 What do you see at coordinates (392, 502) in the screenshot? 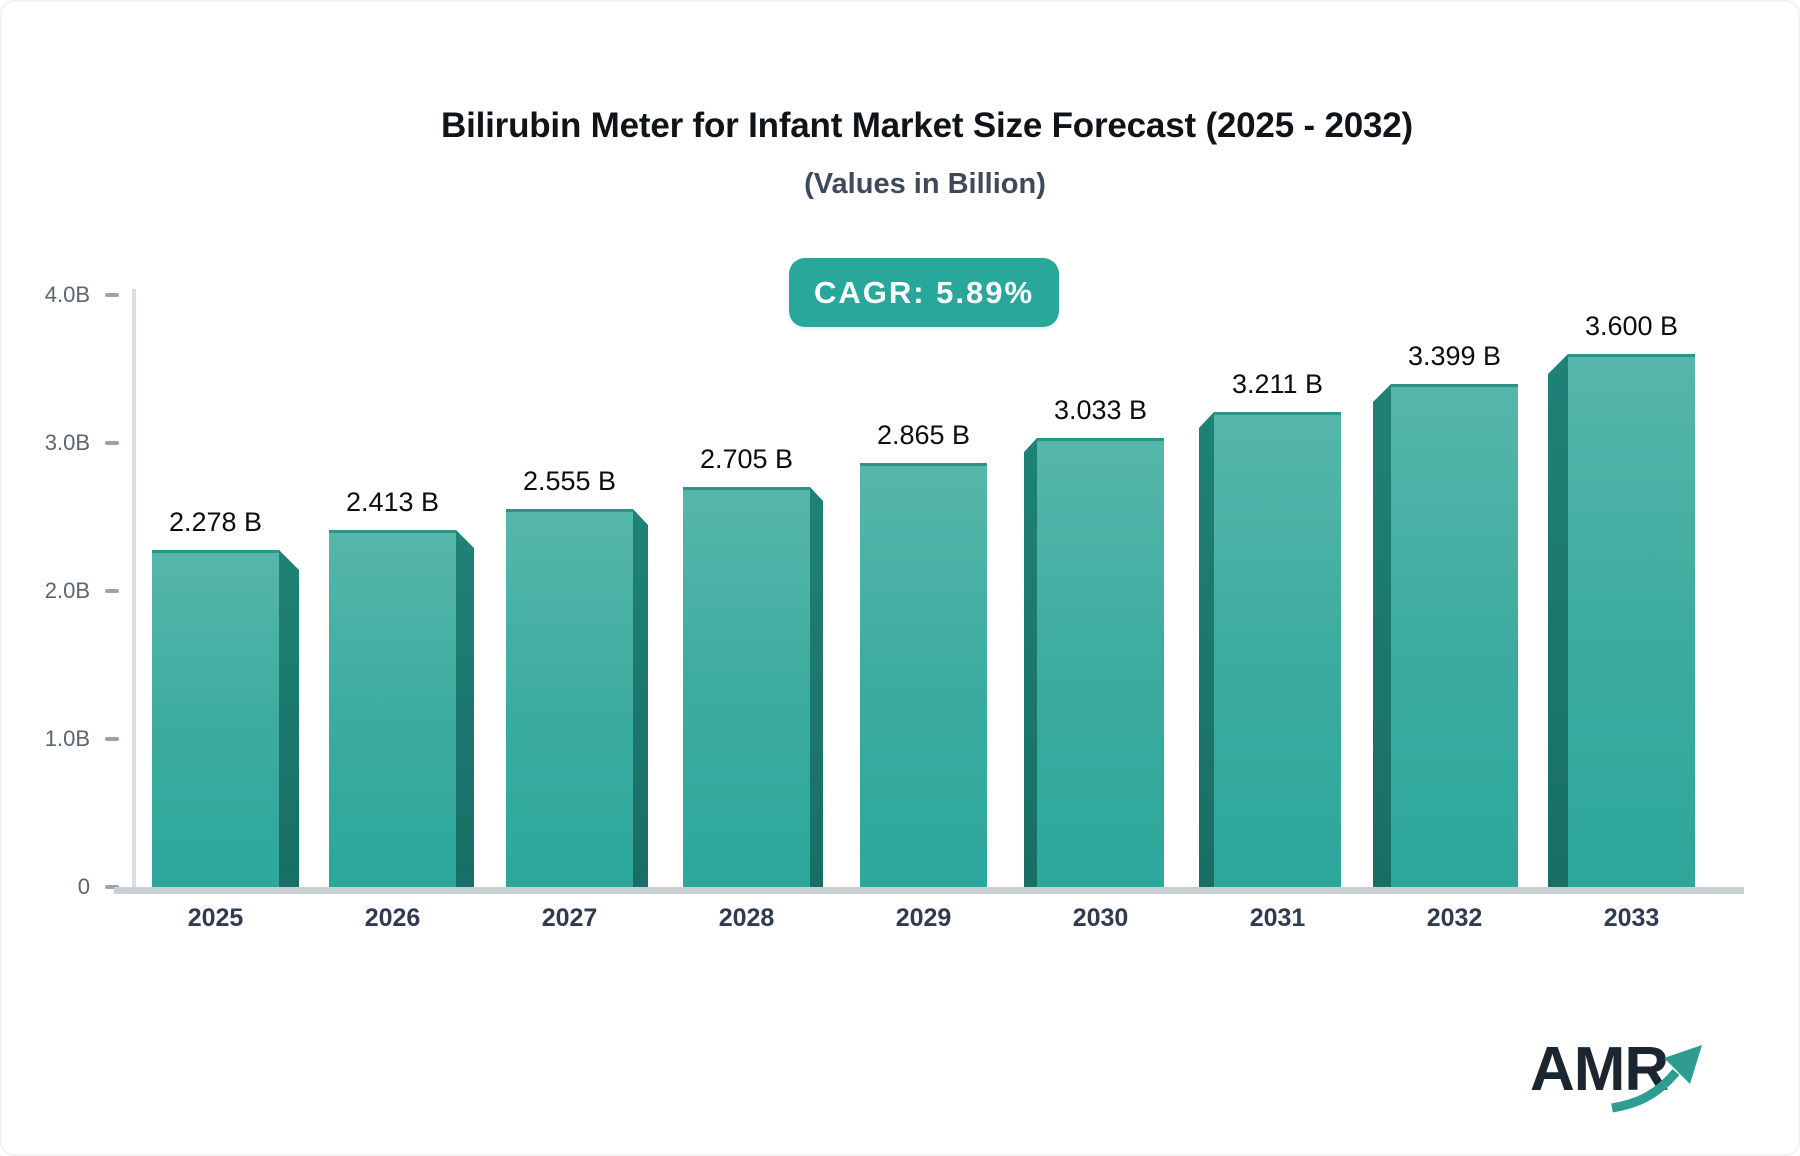
I see `bar-value-label: 2.413 B` at bounding box center [392, 502].